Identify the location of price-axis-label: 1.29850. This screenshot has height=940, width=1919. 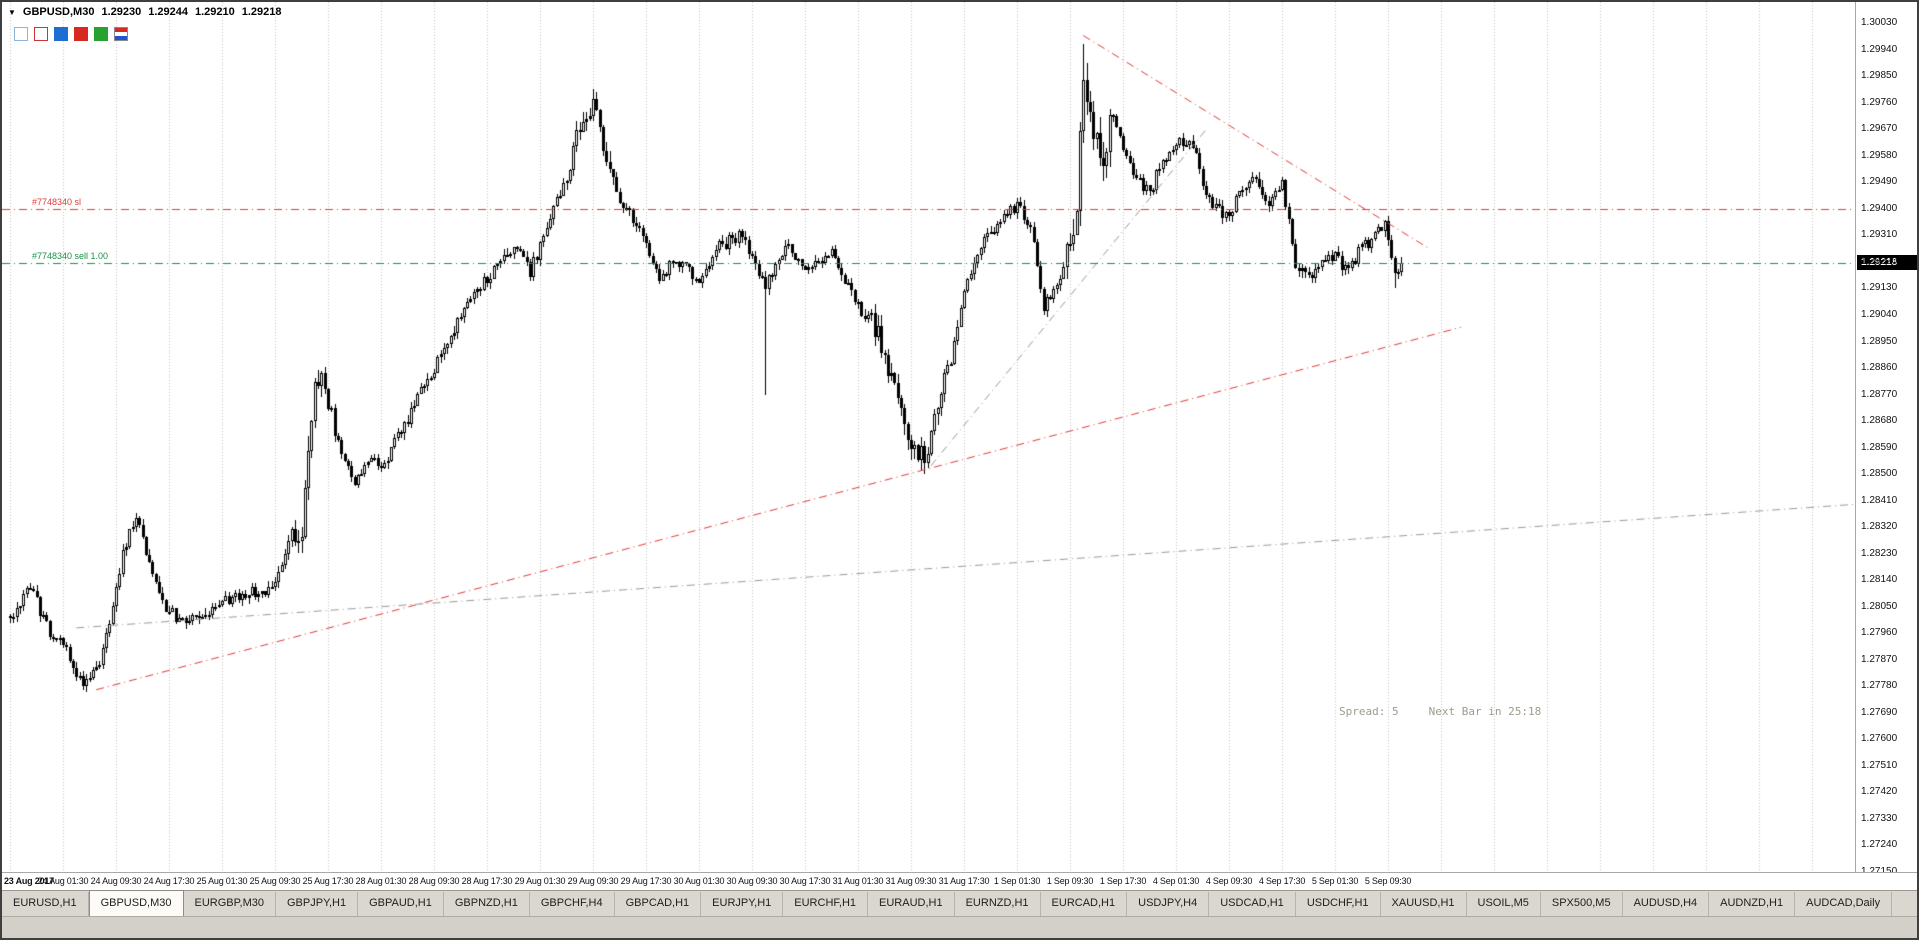
(1879, 76).